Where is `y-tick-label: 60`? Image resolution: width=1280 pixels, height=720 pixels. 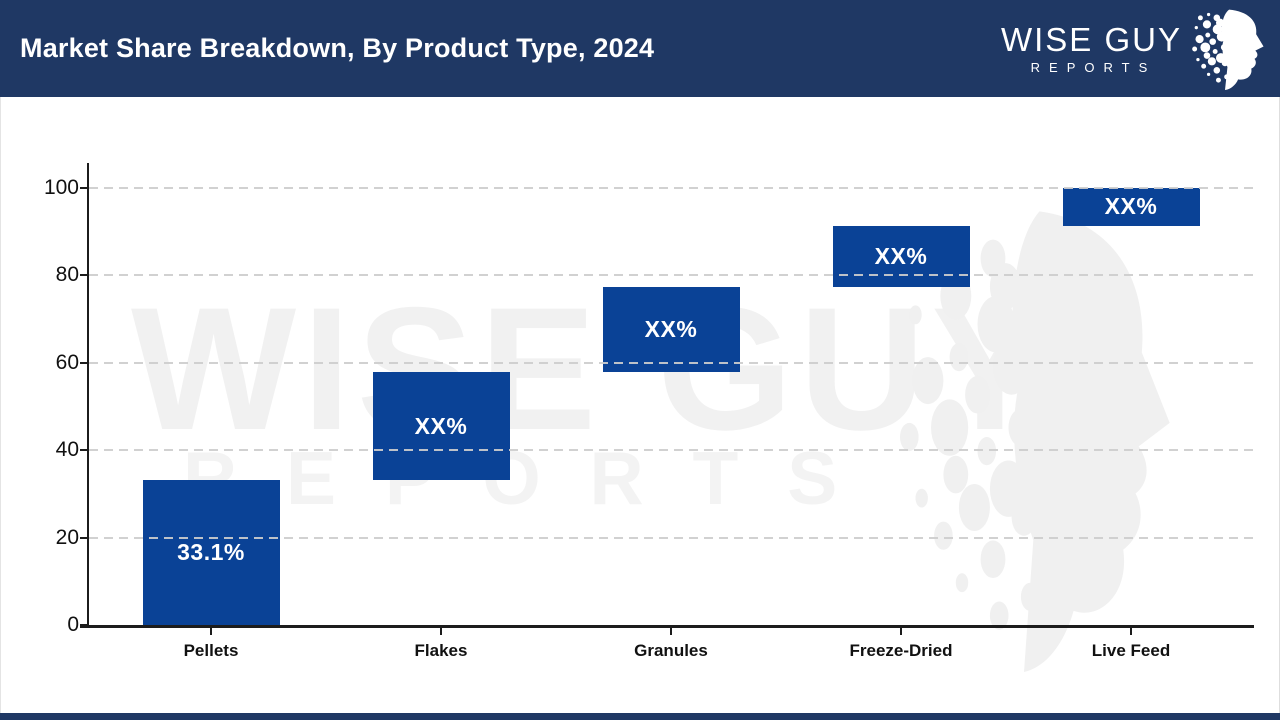
y-tick-label: 60 is located at coordinates (67, 362).